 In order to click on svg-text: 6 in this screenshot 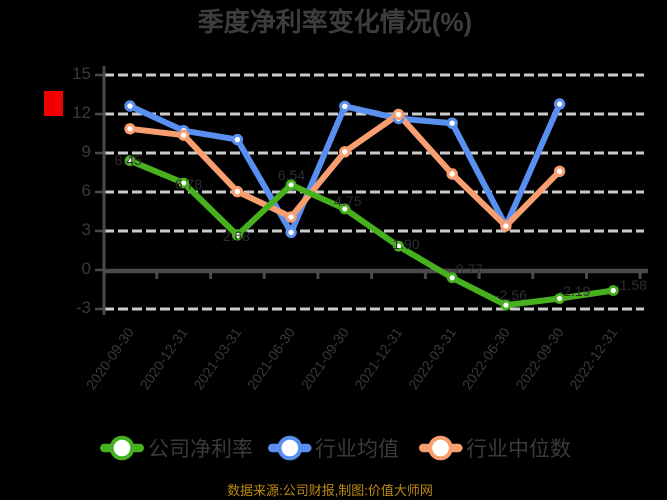, I will do `click(86, 190)`.